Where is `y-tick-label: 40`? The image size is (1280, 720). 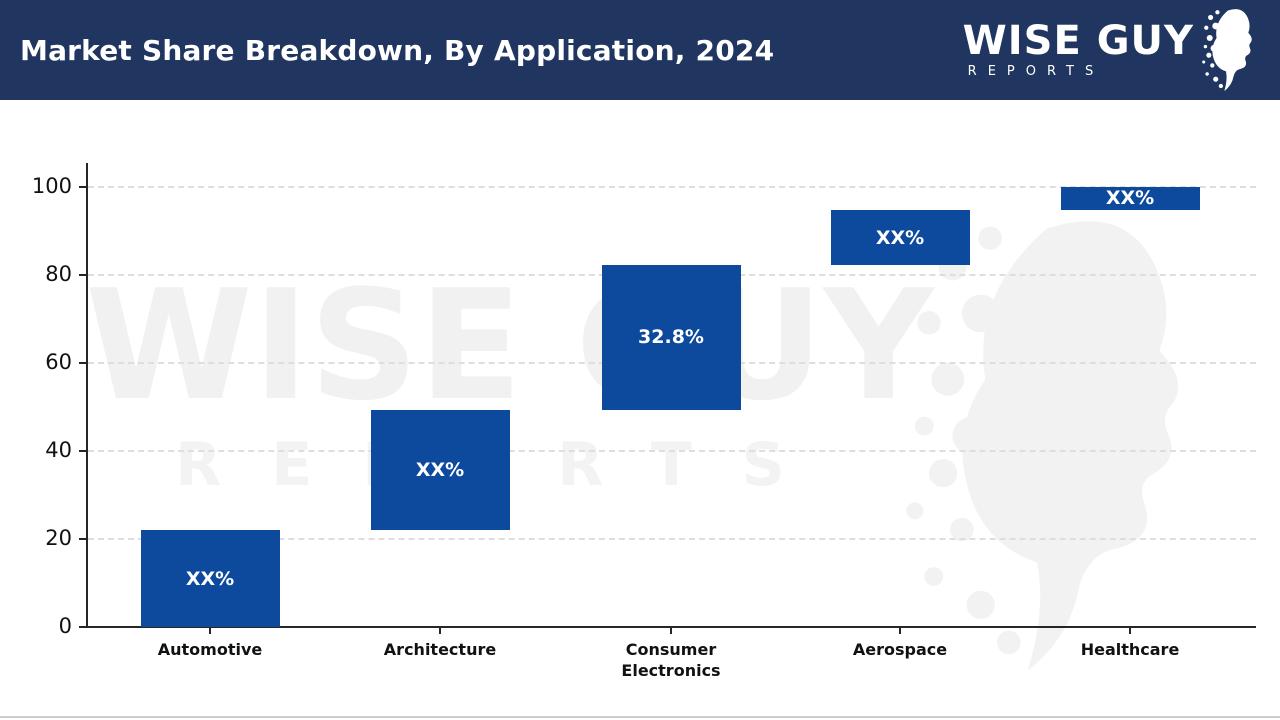
y-tick-label: 40 is located at coordinates (58, 450).